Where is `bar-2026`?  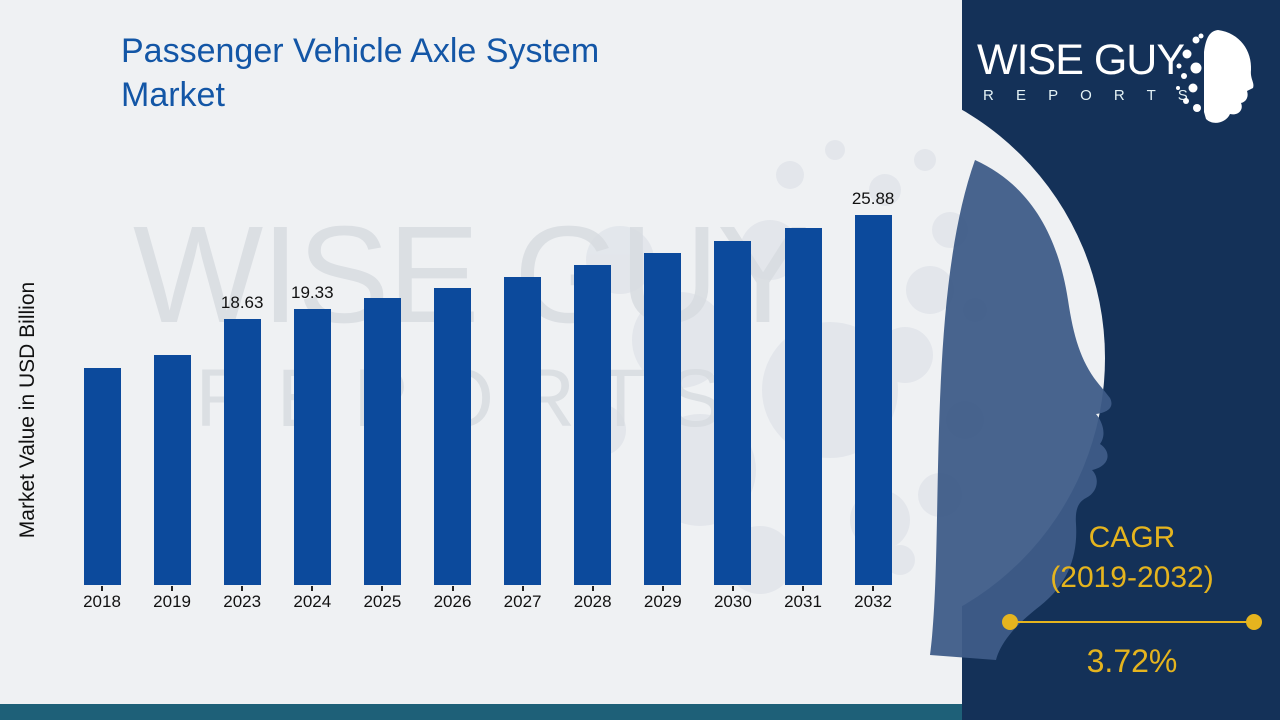 bar-2026 is located at coordinates (452, 436).